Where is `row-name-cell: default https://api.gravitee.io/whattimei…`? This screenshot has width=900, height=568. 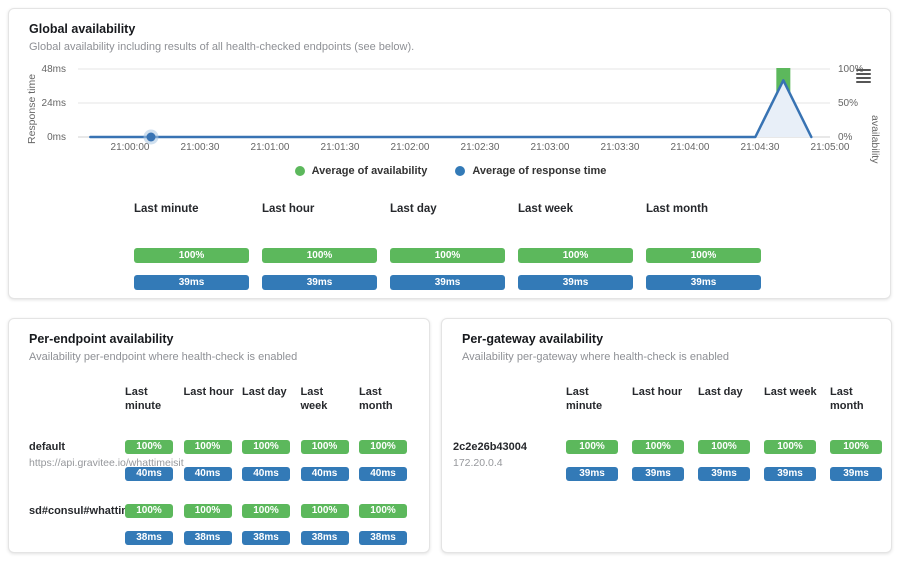 row-name-cell: default https://api.gravitee.io/whattimei… is located at coordinates (106, 454).